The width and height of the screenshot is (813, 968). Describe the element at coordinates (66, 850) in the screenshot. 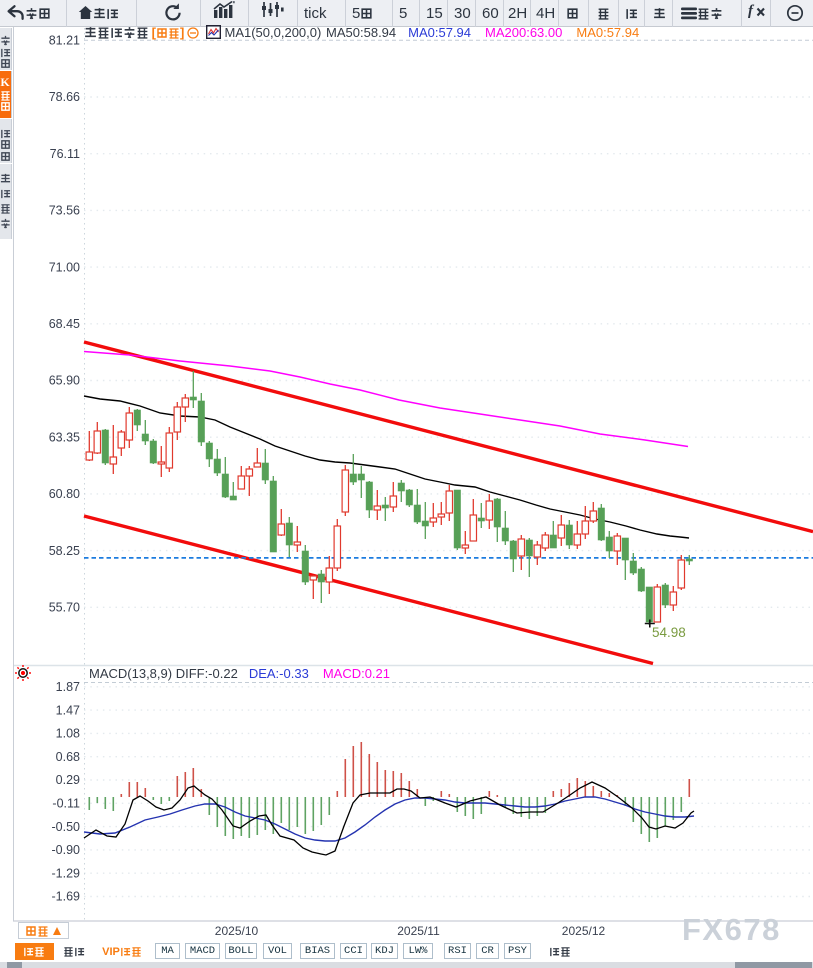

I see `svg-text: -0.90` at that location.